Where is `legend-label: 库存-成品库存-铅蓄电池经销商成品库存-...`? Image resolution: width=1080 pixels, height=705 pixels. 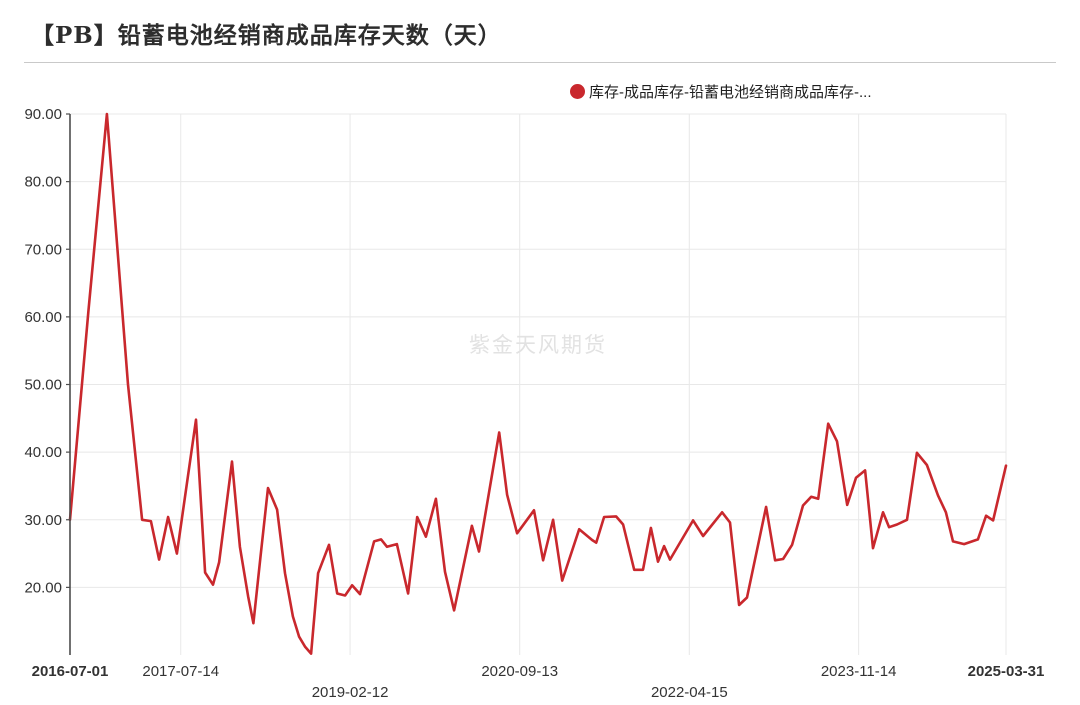 legend-label: 库存-成品库存-铅蓄电池经销商成品库存-... is located at coordinates (730, 92).